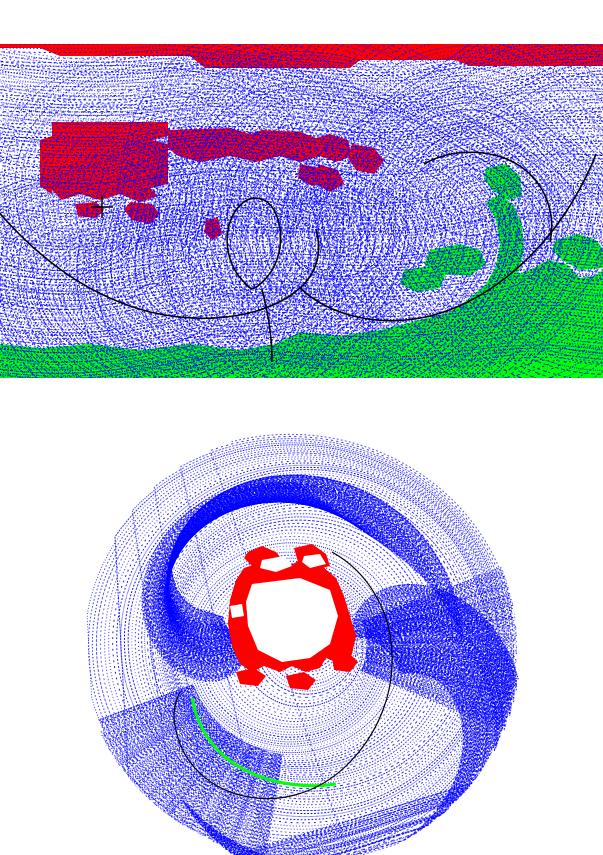  Describe the element at coordinates (284, 608) in the screenshot. I see `red-core-interior-holes` at that location.